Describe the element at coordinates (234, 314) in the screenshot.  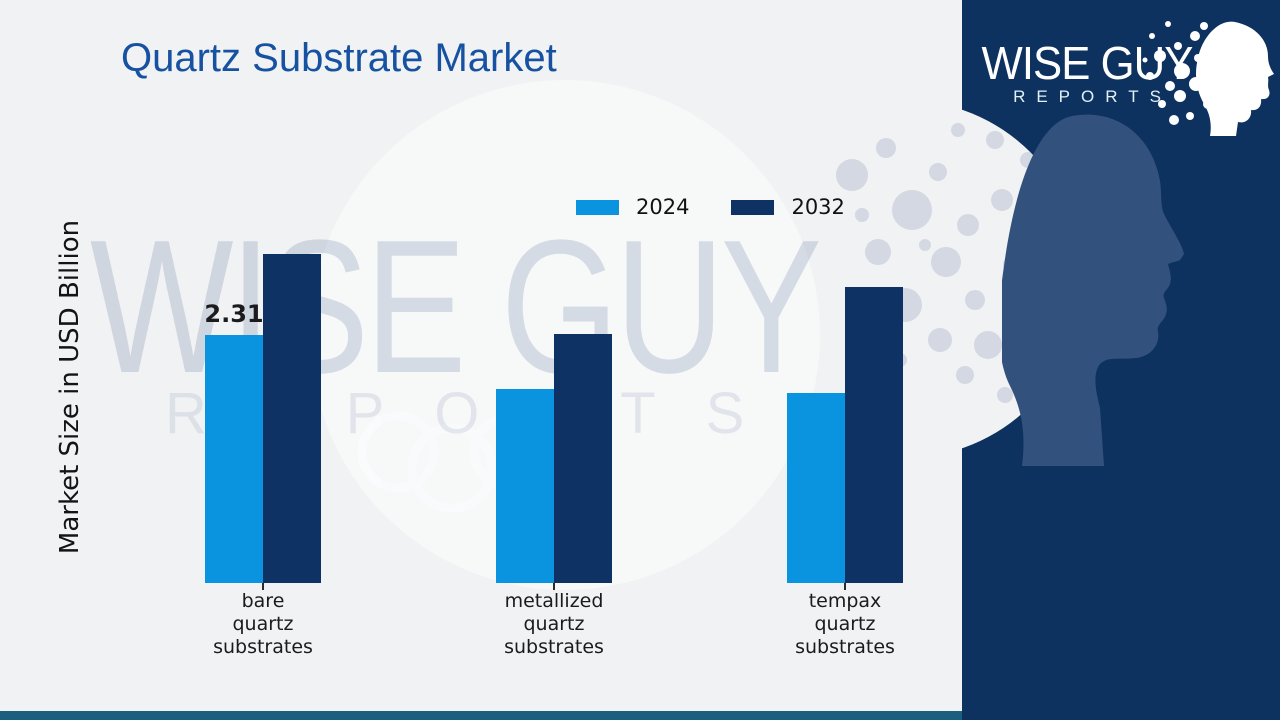
I see `bar-value-label: 2.31` at that location.